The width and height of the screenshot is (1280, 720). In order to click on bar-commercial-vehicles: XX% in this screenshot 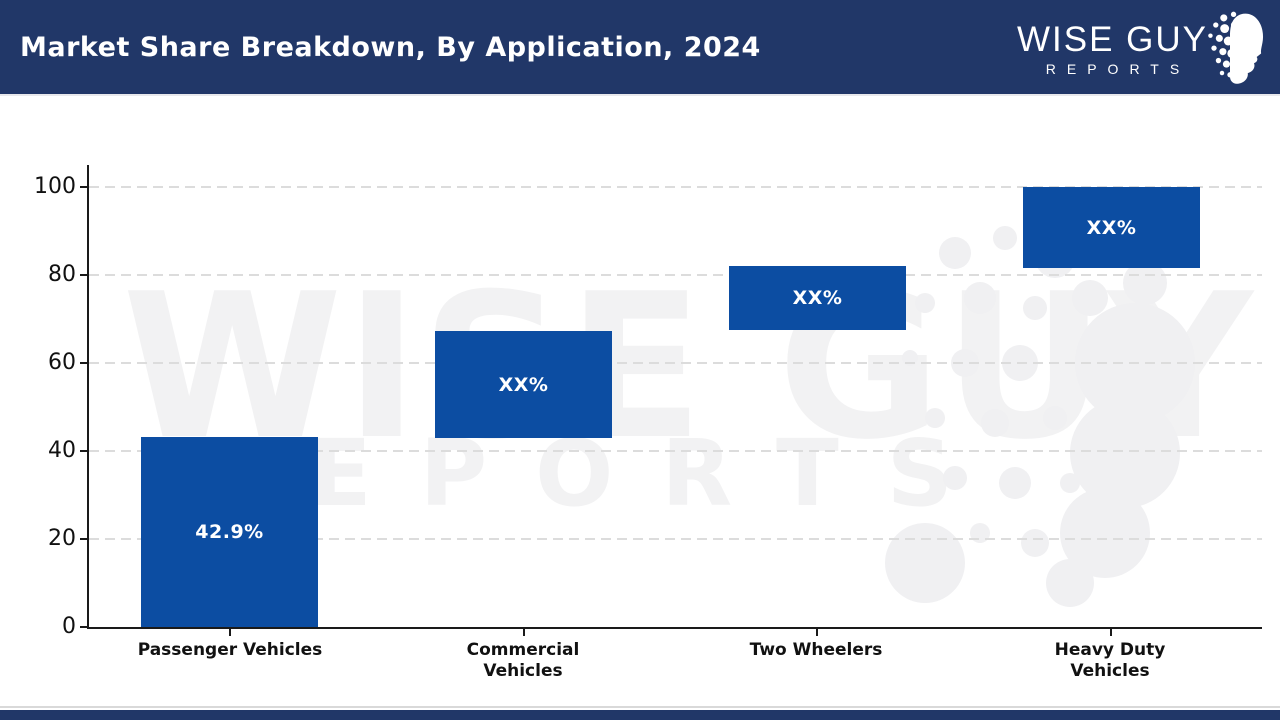, I will do `click(523, 384)`.